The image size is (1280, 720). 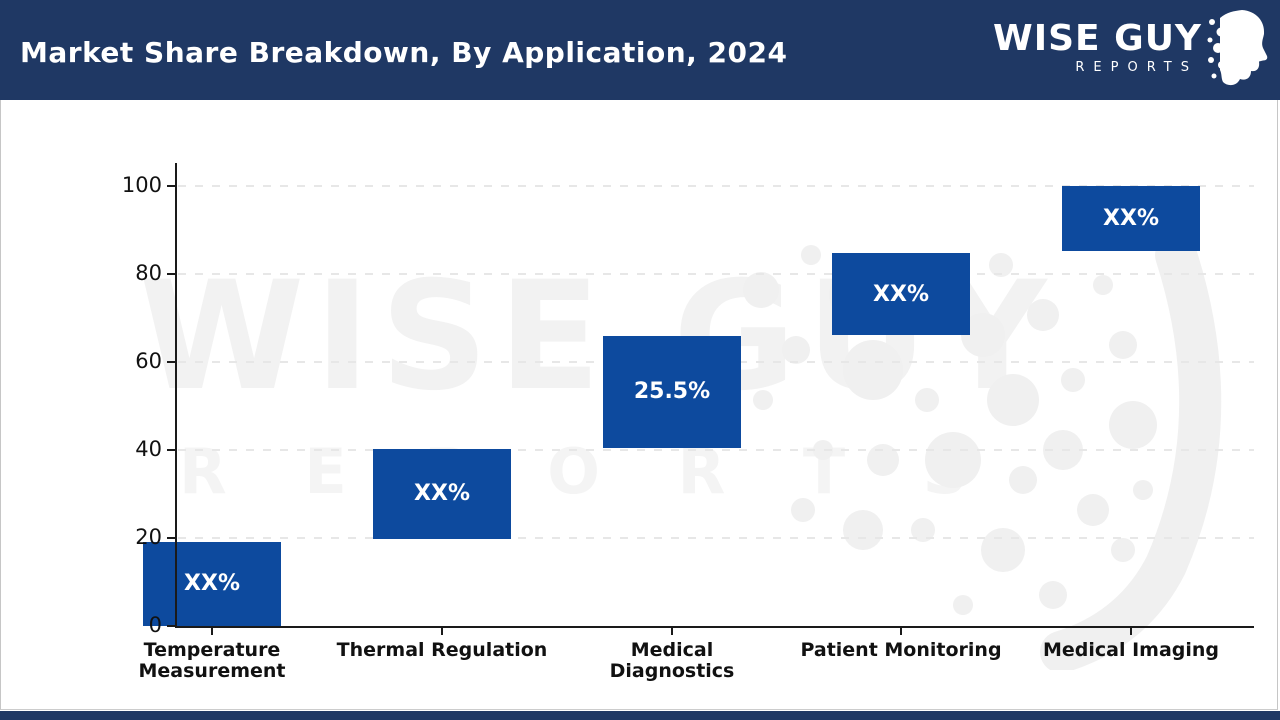 I want to click on logo-face-icon, so click(x=1237, y=48).